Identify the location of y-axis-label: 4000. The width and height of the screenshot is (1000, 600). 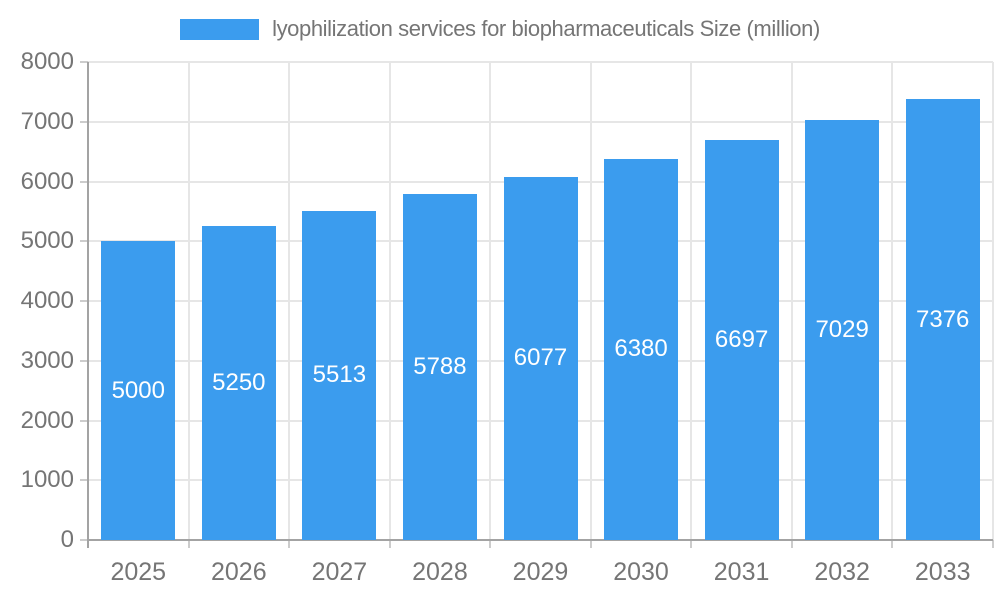
(47, 300).